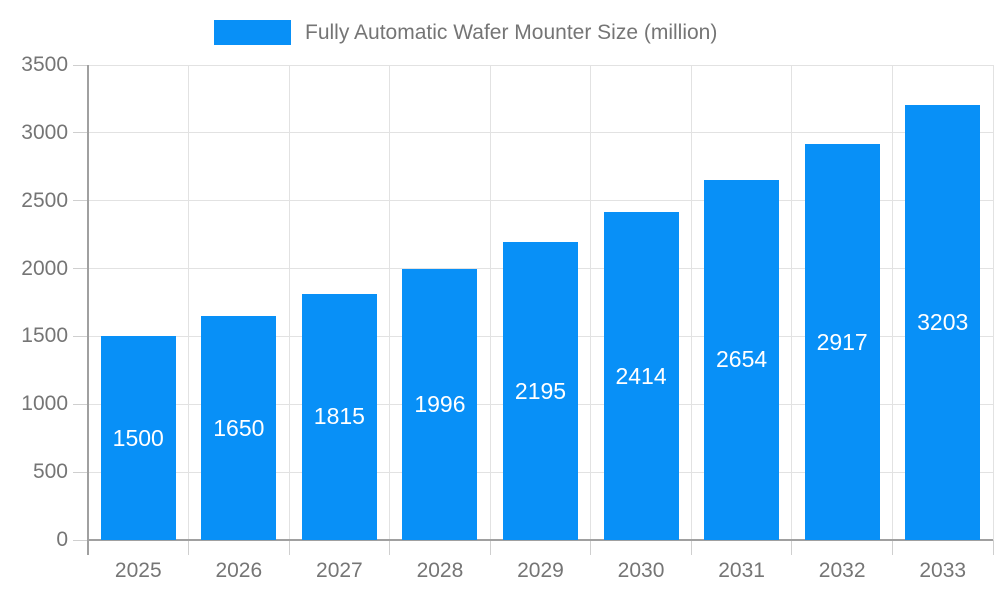  I want to click on x-axis-label: 2031, so click(741, 570).